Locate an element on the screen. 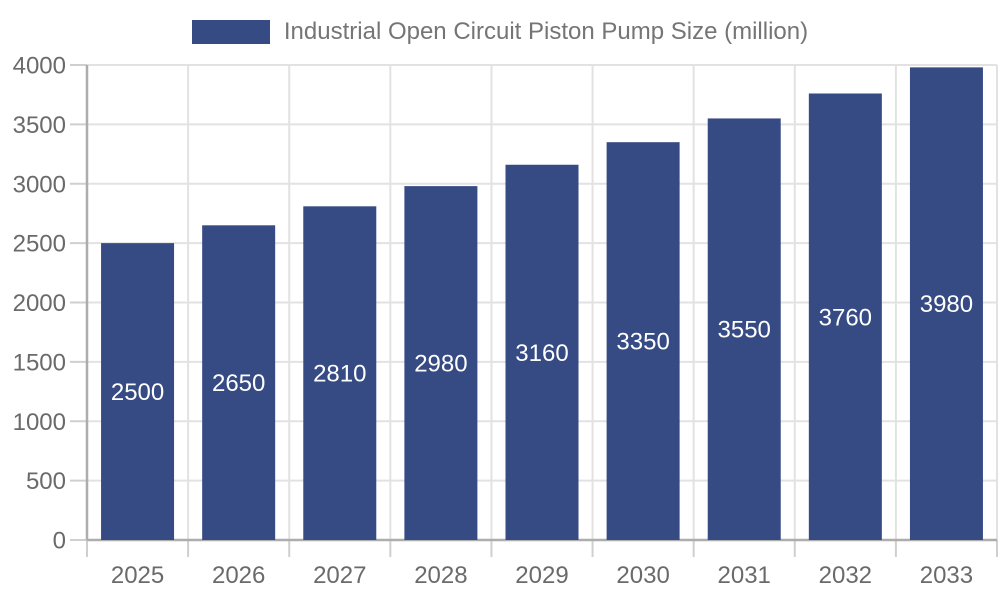 Image resolution: width=1000 pixels, height=600 pixels. bar-value-label: 3760 is located at coordinates (845, 317).